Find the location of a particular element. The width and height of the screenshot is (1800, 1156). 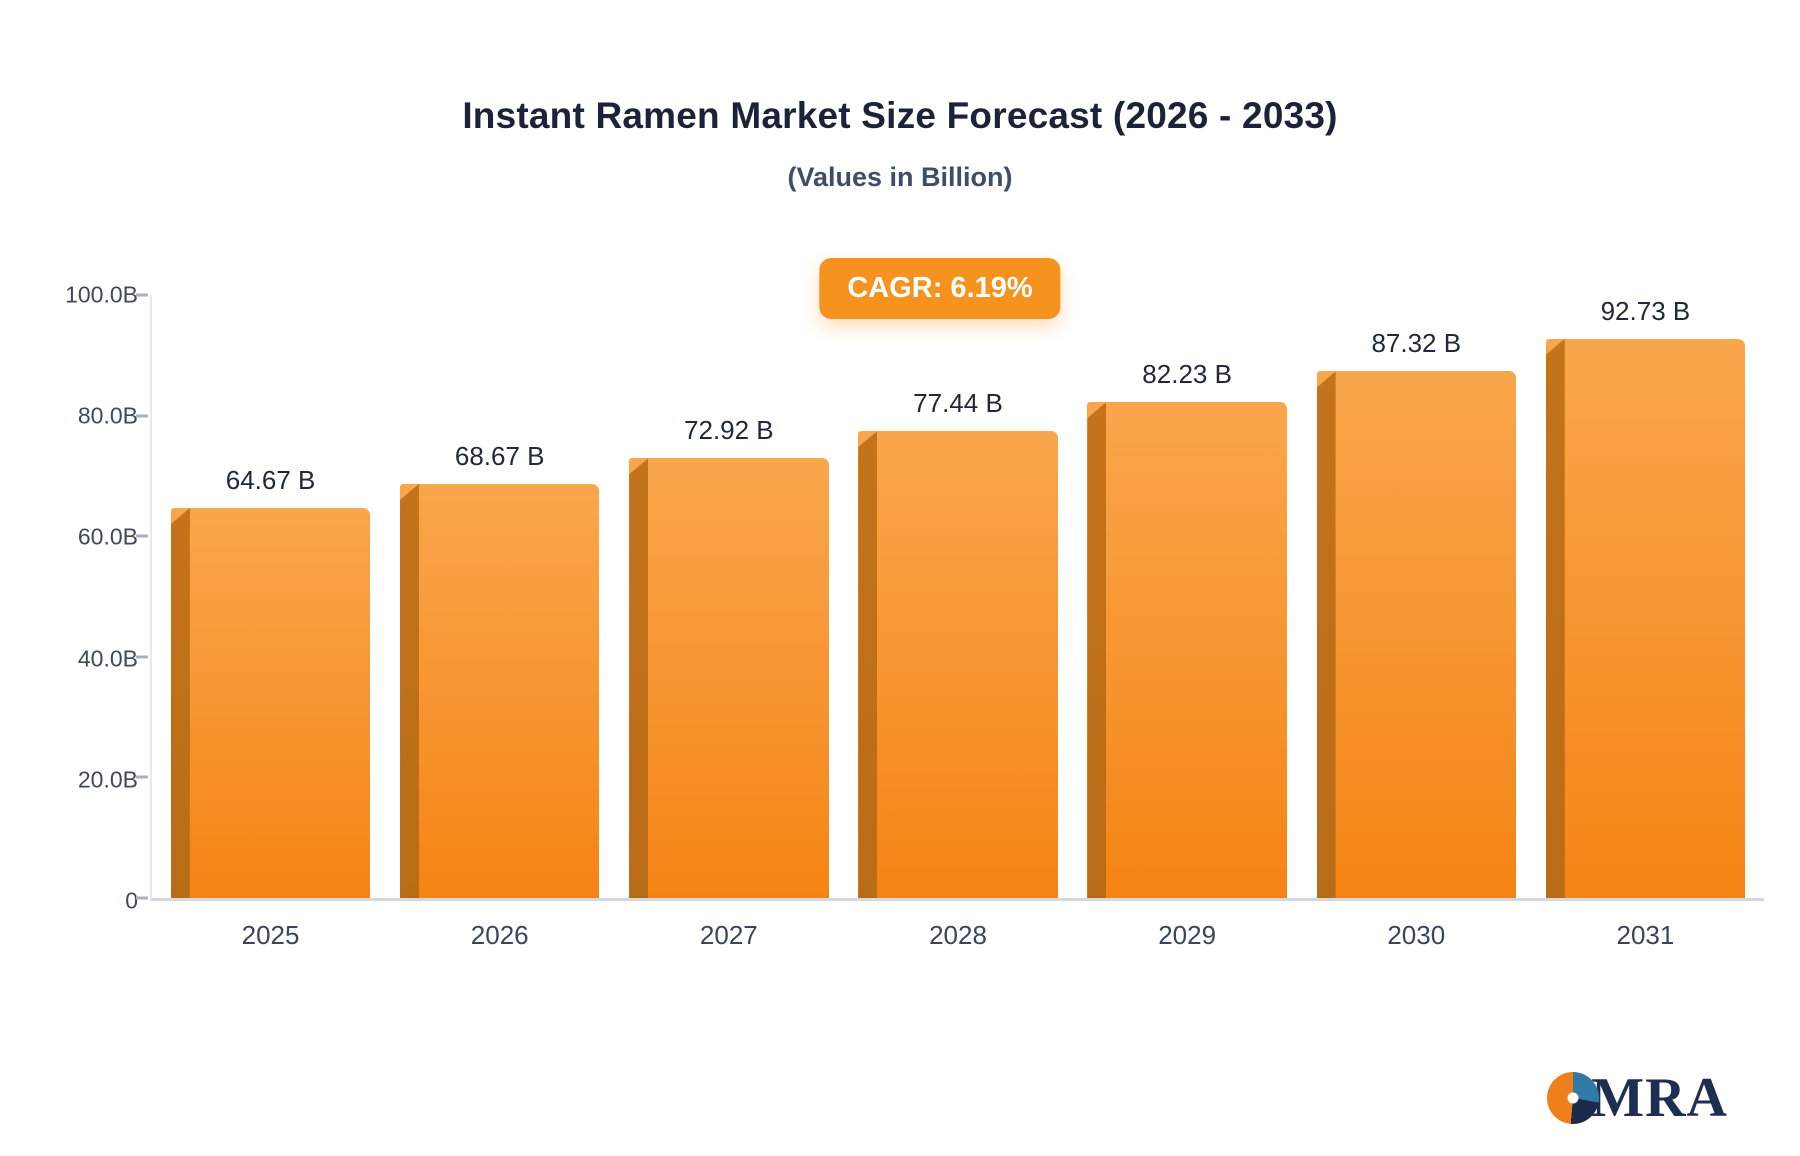

bar-2031: 92.73 B is located at coordinates (1645, 597).